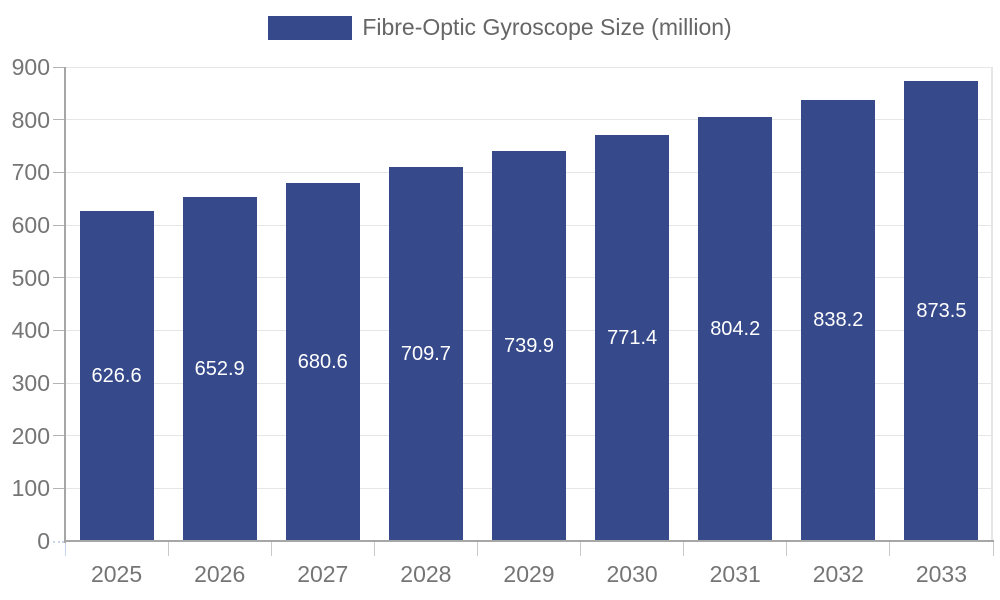 The height and width of the screenshot is (600, 1000). I want to click on y-tick-label: 400, so click(30, 330).